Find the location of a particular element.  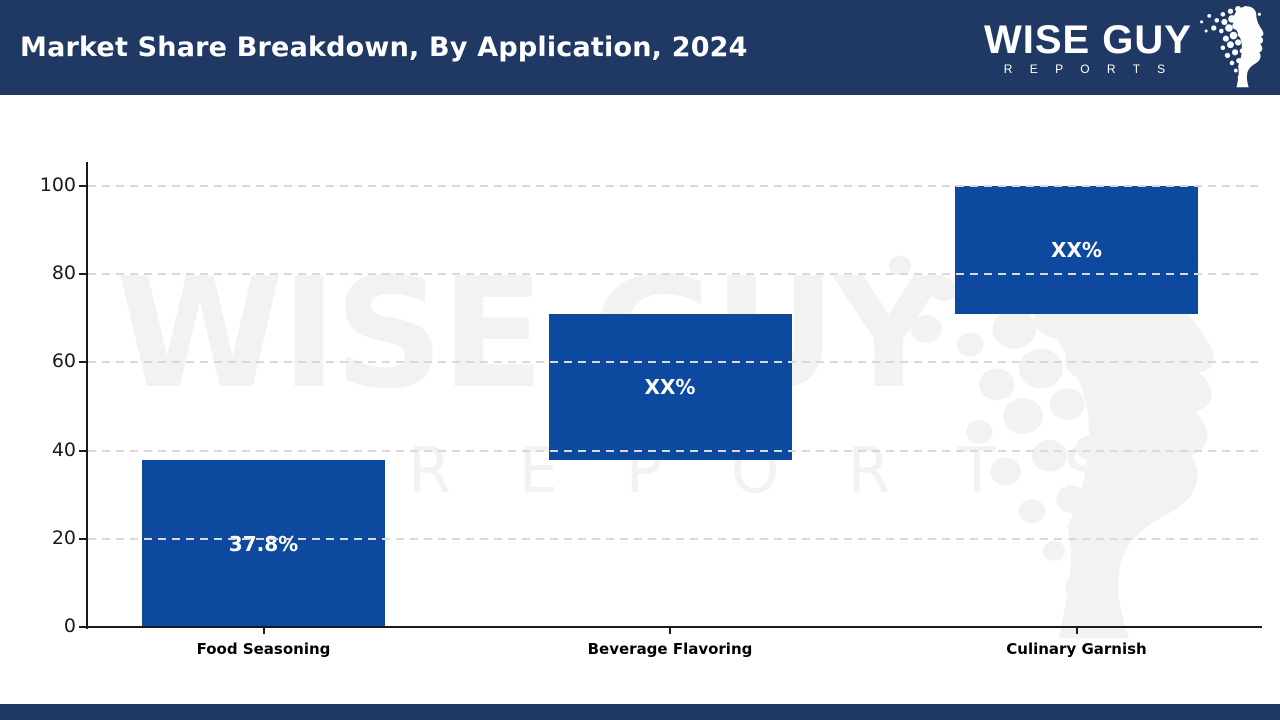

category-label: Culinary Garnish is located at coordinates (1076, 649).